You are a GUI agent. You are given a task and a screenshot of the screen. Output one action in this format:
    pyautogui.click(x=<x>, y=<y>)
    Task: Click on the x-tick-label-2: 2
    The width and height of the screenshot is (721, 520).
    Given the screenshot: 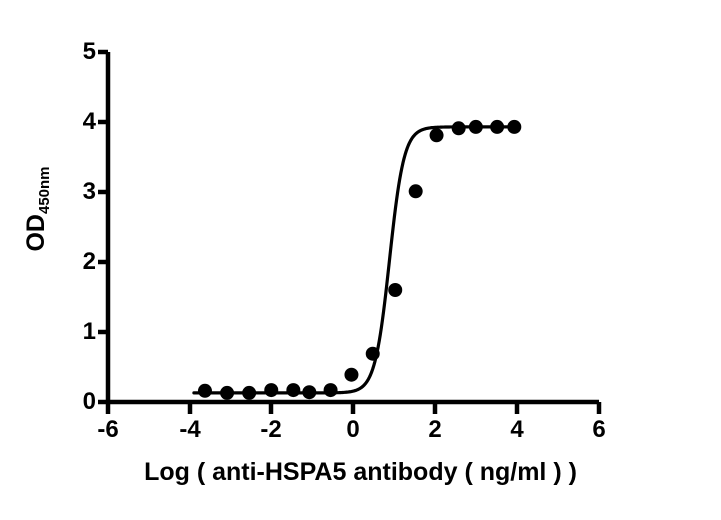 What is the action you would take?
    pyautogui.click(x=435, y=429)
    